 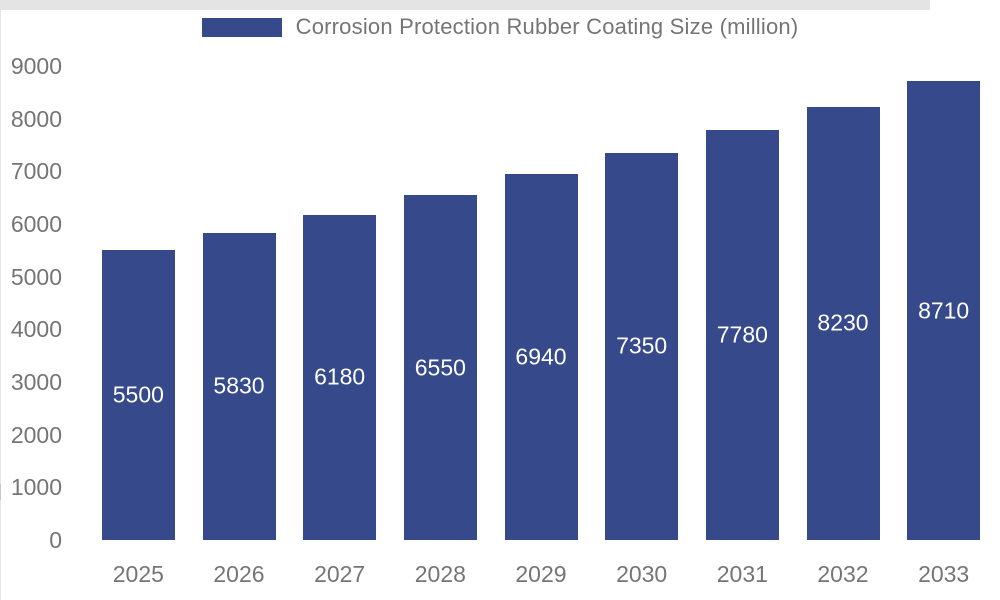 I want to click on bar: 8710, so click(x=944, y=310).